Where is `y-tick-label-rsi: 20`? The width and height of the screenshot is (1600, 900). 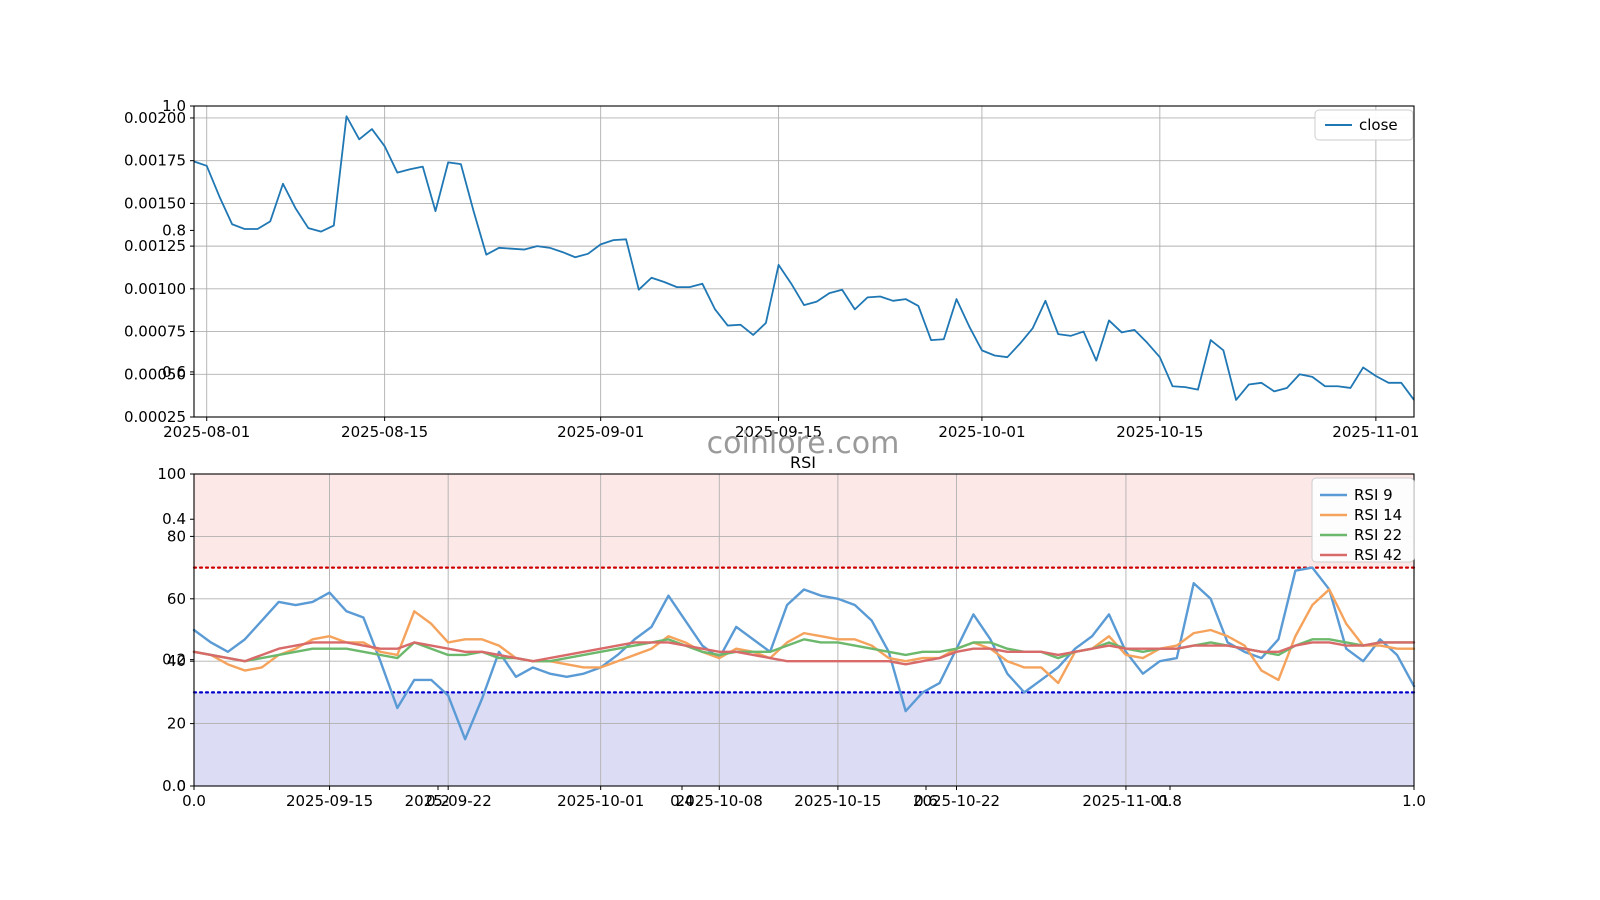
y-tick-label-rsi: 20 is located at coordinates (176, 724).